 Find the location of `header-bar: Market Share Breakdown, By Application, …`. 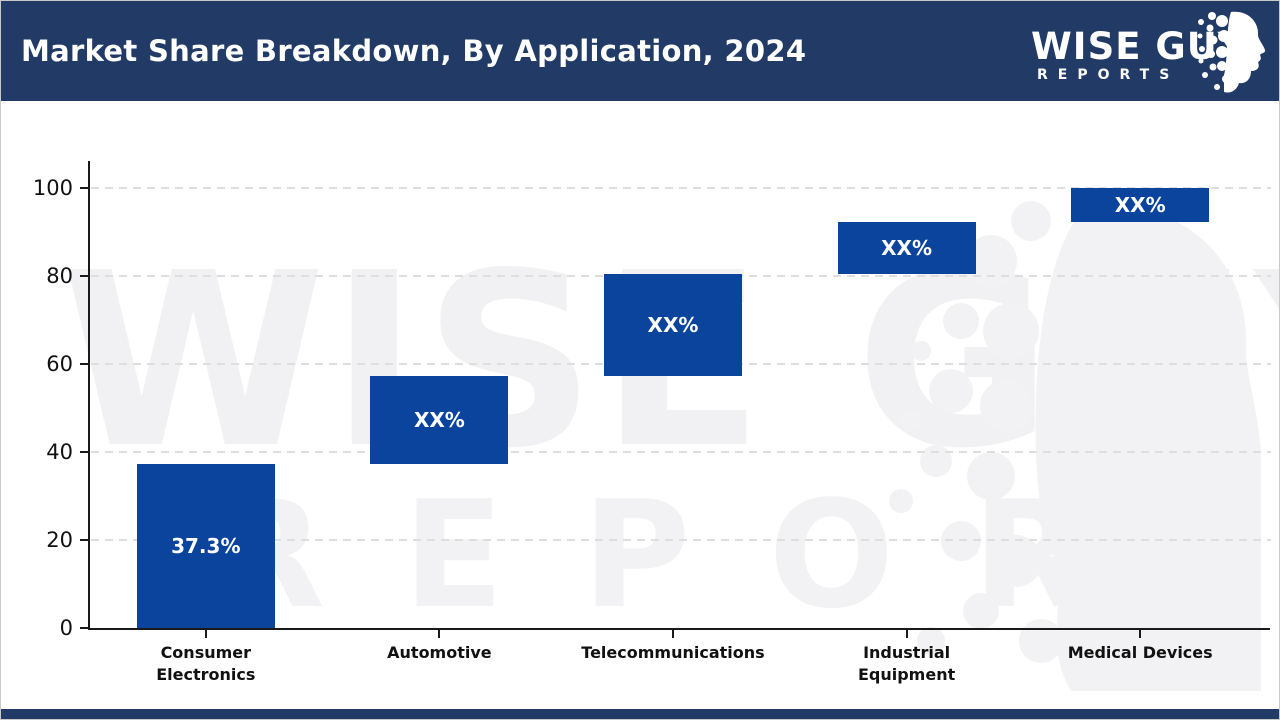

header-bar: Market Share Breakdown, By Application, … is located at coordinates (640, 51).